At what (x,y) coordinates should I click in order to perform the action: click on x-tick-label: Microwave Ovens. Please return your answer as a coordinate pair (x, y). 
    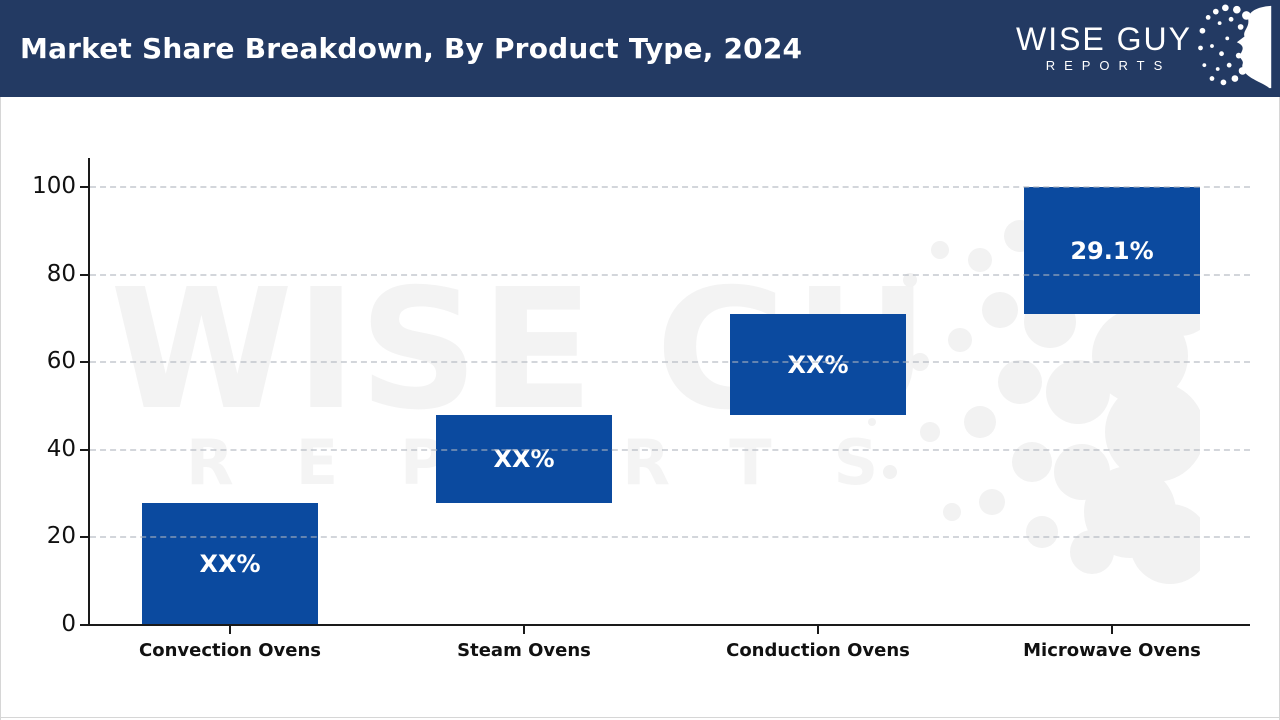
    Looking at the image, I should click on (1112, 650).